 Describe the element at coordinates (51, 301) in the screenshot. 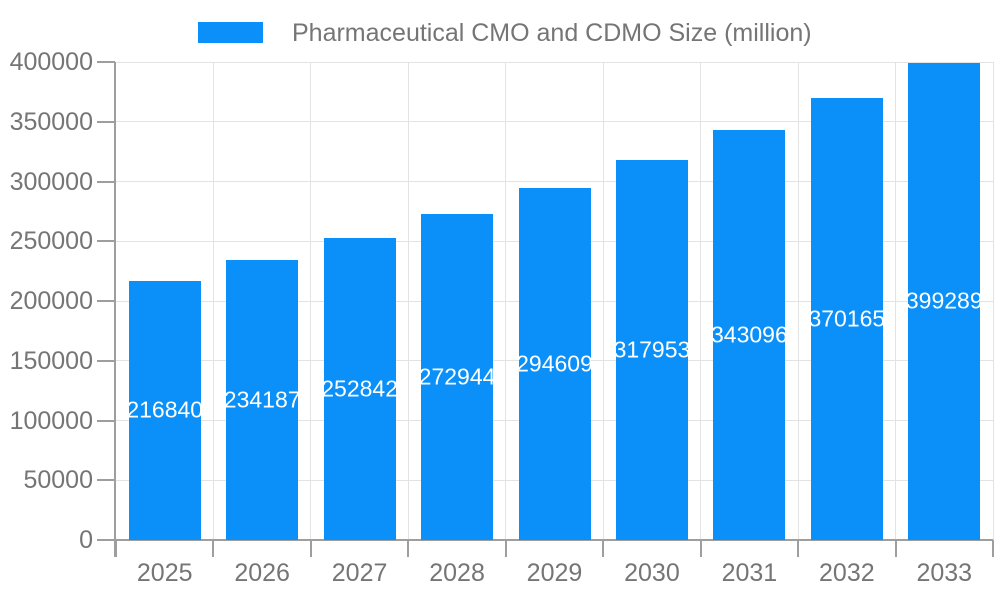

I see `y-tick-label: 200000` at that location.